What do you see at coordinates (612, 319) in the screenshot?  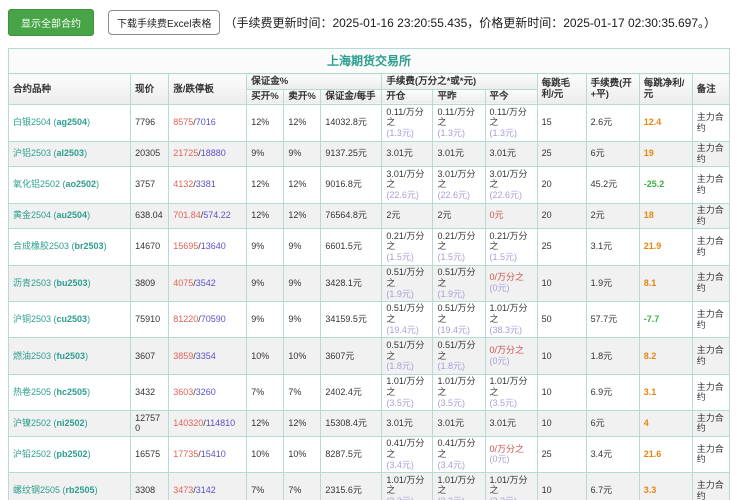 I see `fee-open-plus-close: 57.7元` at bounding box center [612, 319].